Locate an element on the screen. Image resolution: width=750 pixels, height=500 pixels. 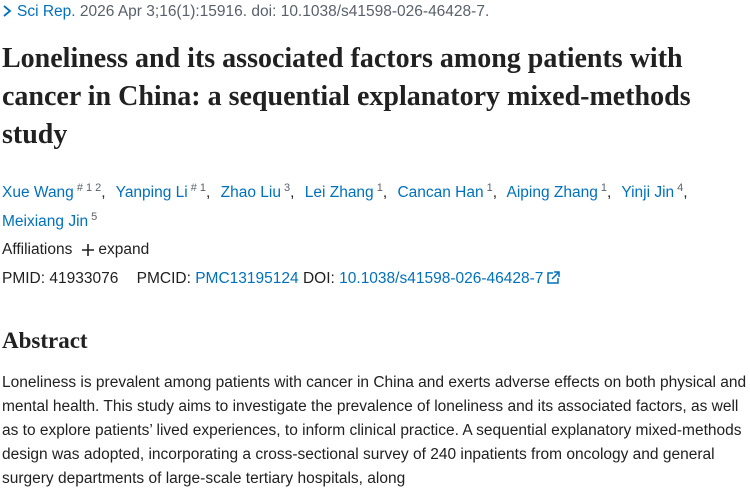
pmid-label: PMID: is located at coordinates (24, 278).